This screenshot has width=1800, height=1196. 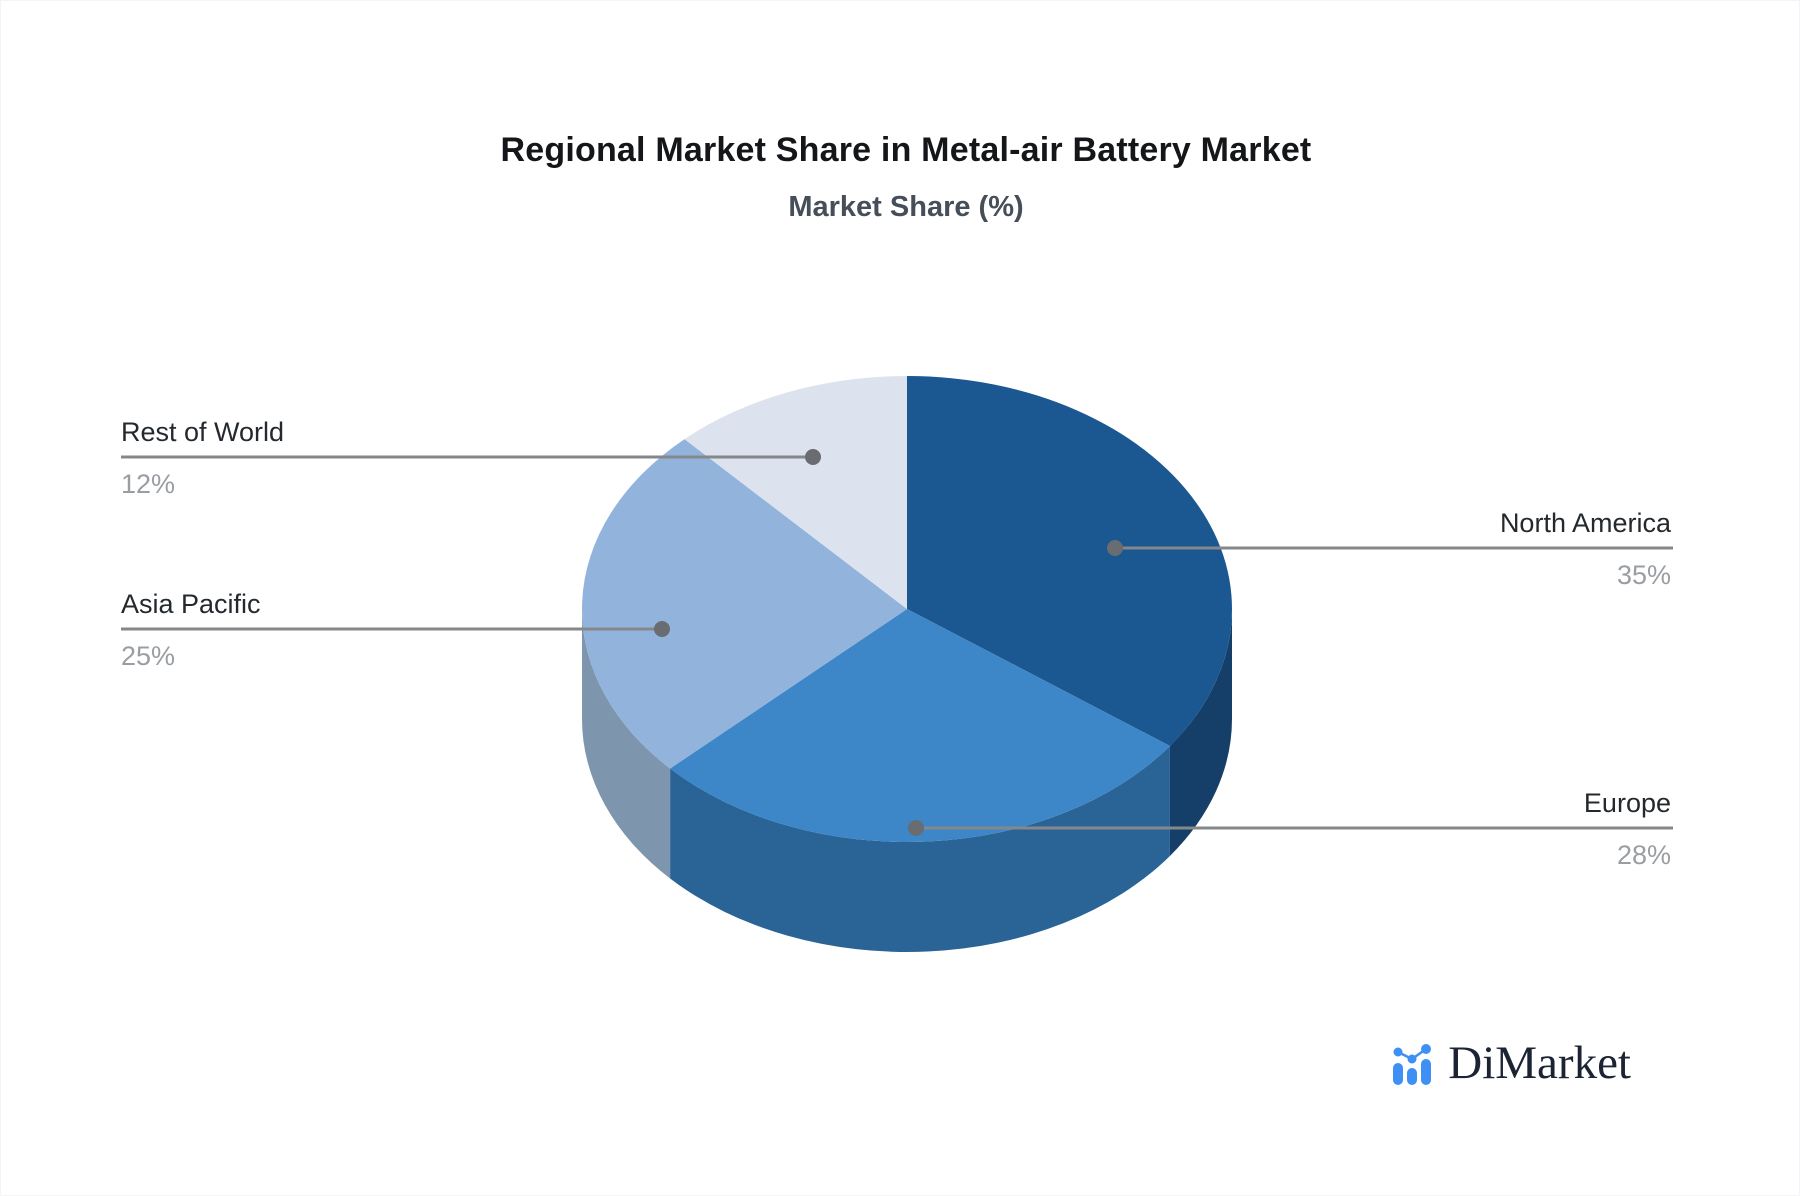 What do you see at coordinates (916, 828) in the screenshot?
I see `leader-dot-europe` at bounding box center [916, 828].